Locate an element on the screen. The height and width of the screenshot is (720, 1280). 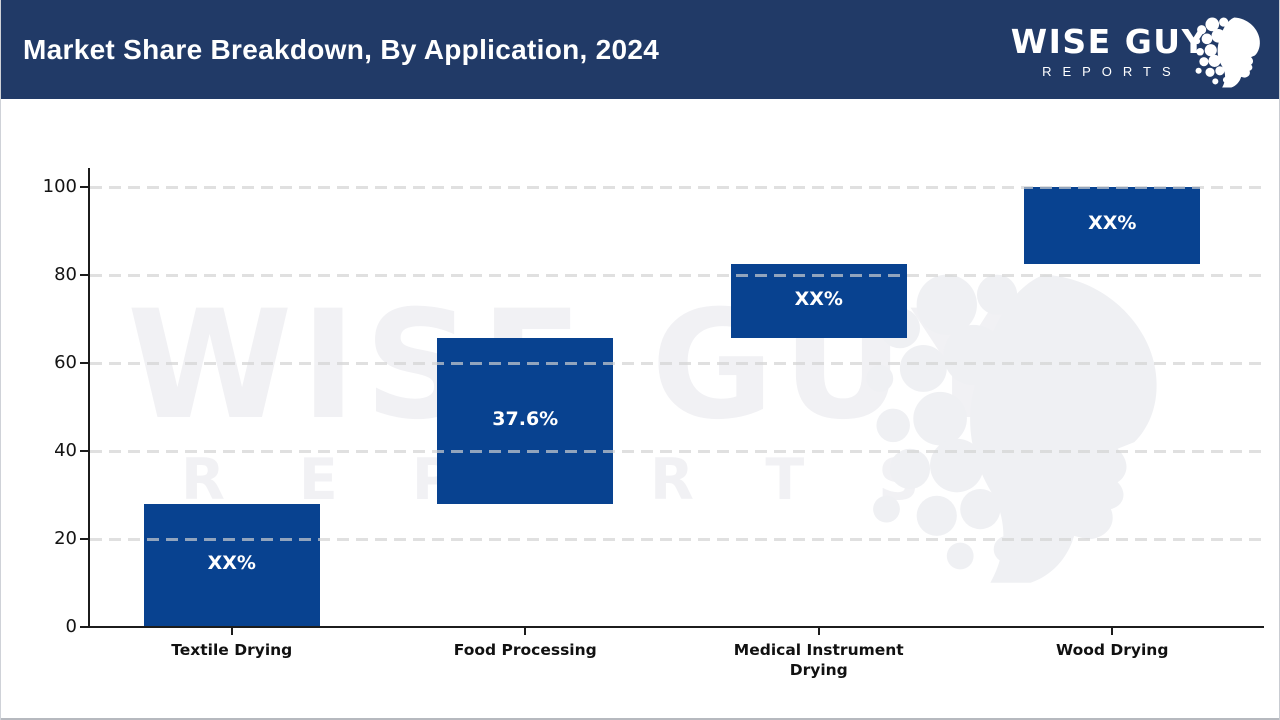
bar-value-label: 37.6% is located at coordinates (525, 419).